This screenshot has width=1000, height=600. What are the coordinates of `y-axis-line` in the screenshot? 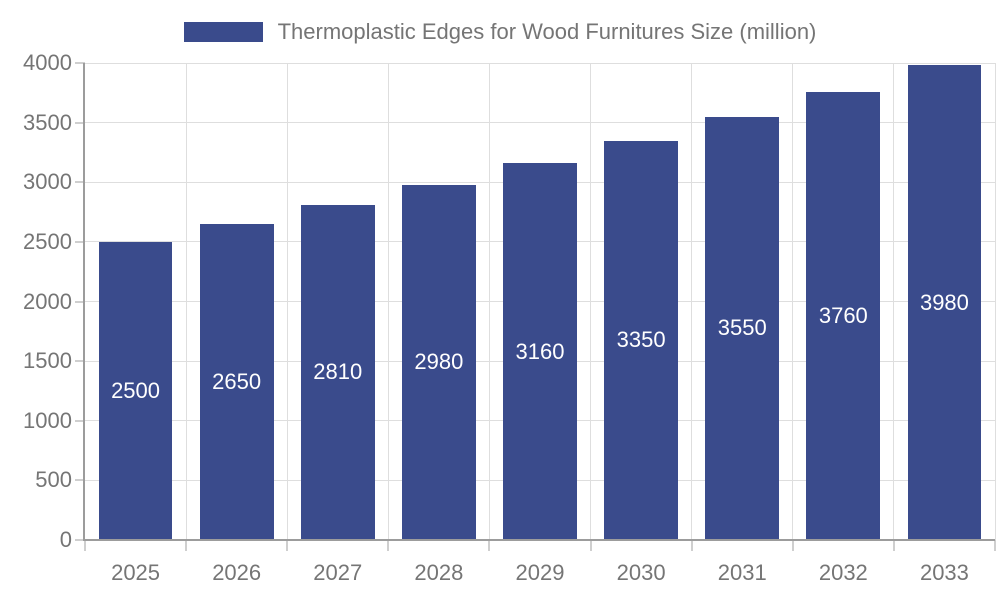 It's located at (84, 301).